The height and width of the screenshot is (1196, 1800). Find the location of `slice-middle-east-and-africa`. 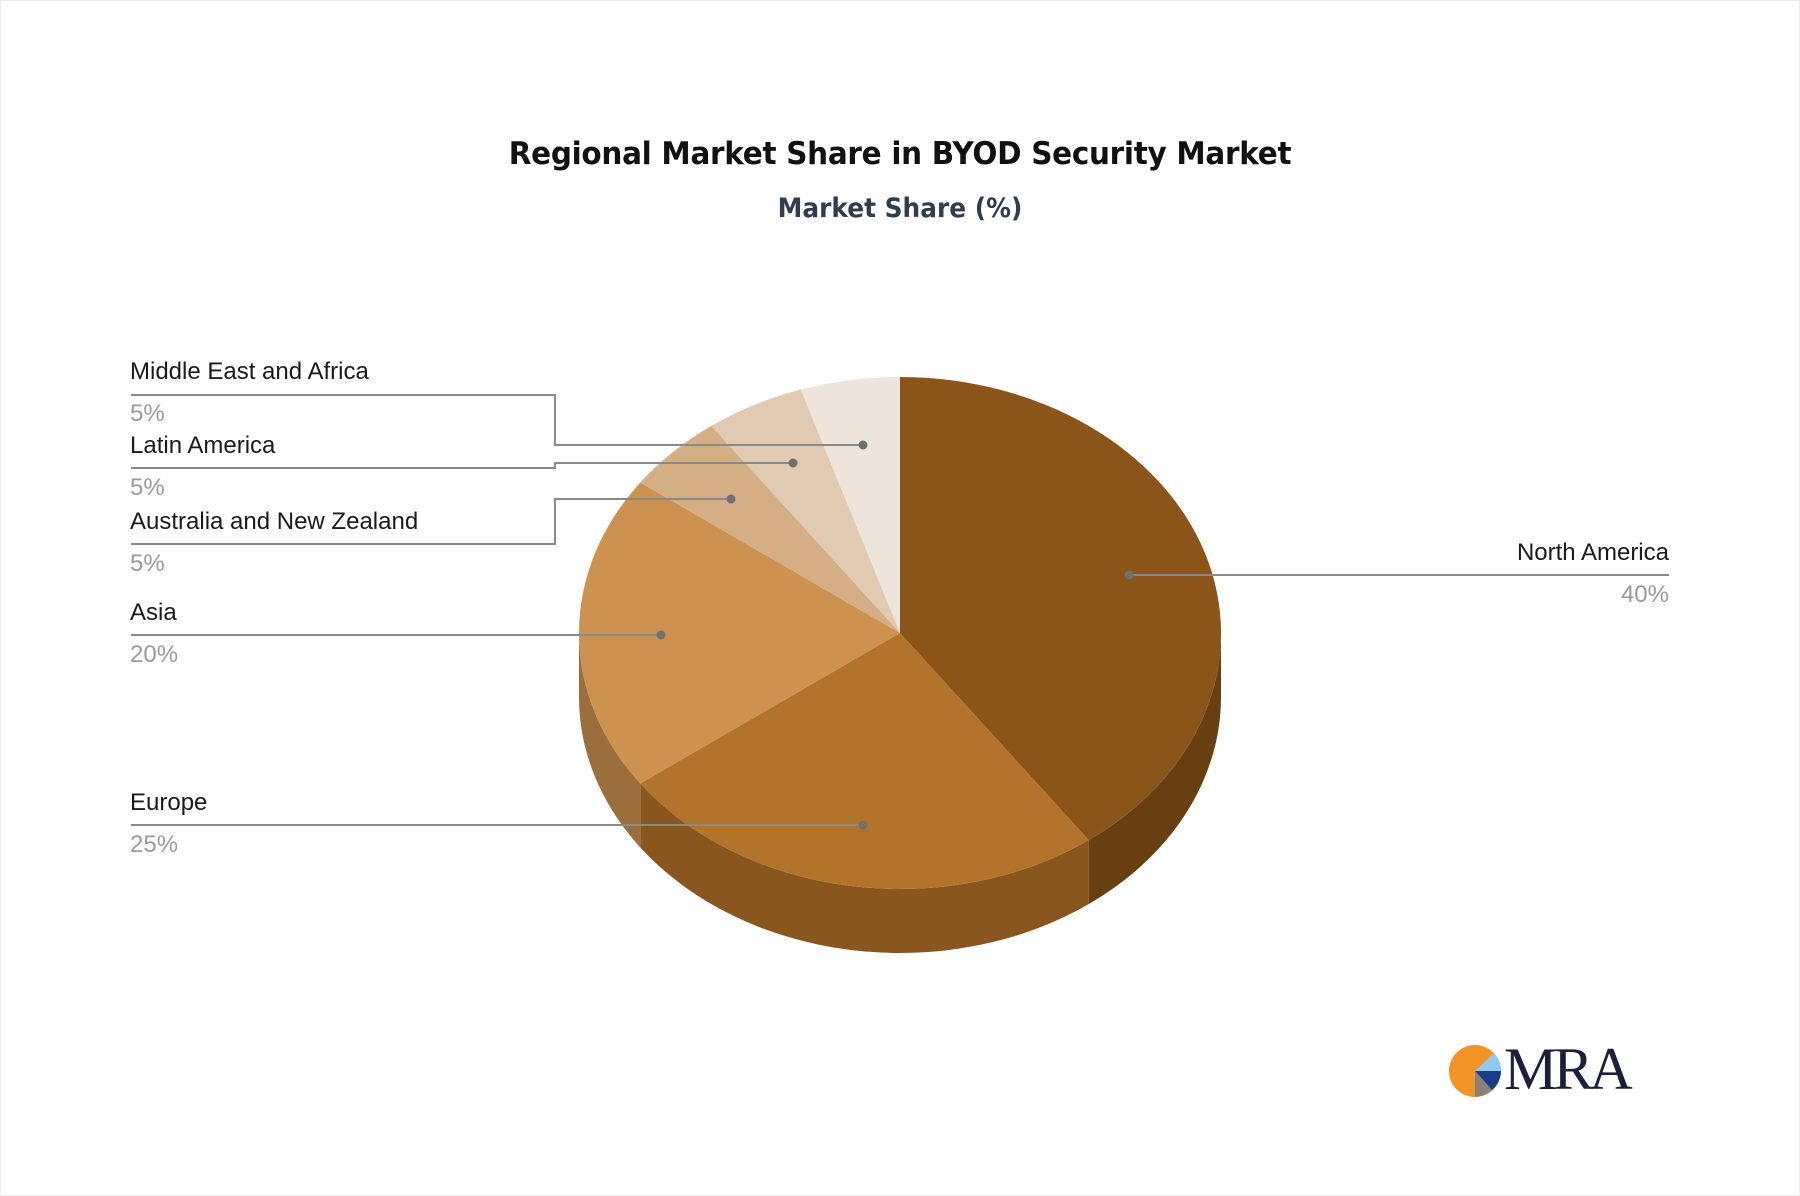

slice-middle-east-and-africa is located at coordinates (850, 505).